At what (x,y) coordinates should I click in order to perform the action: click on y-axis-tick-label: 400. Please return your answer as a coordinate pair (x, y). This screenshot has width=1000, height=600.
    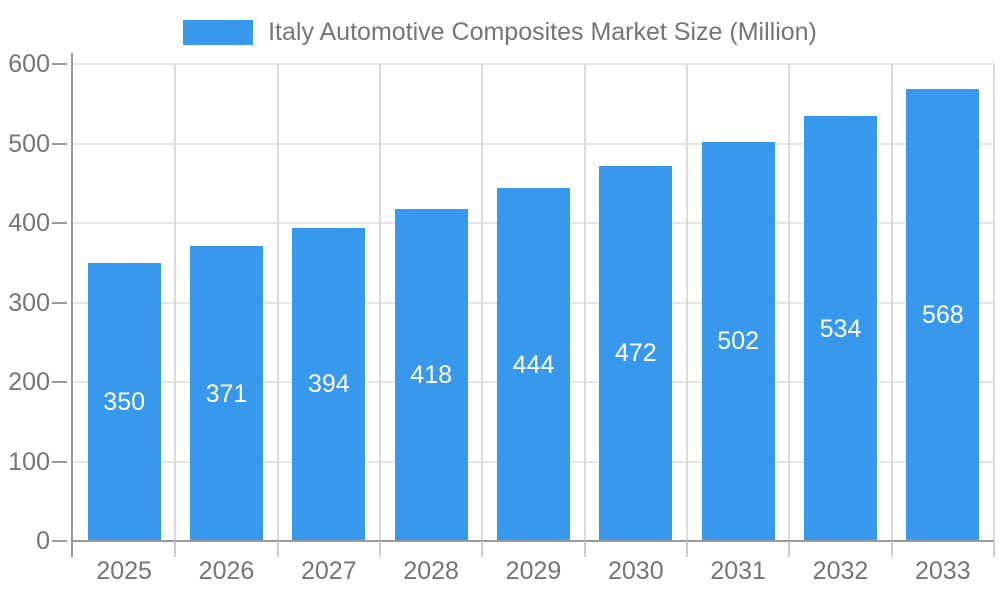
    Looking at the image, I should click on (29, 223).